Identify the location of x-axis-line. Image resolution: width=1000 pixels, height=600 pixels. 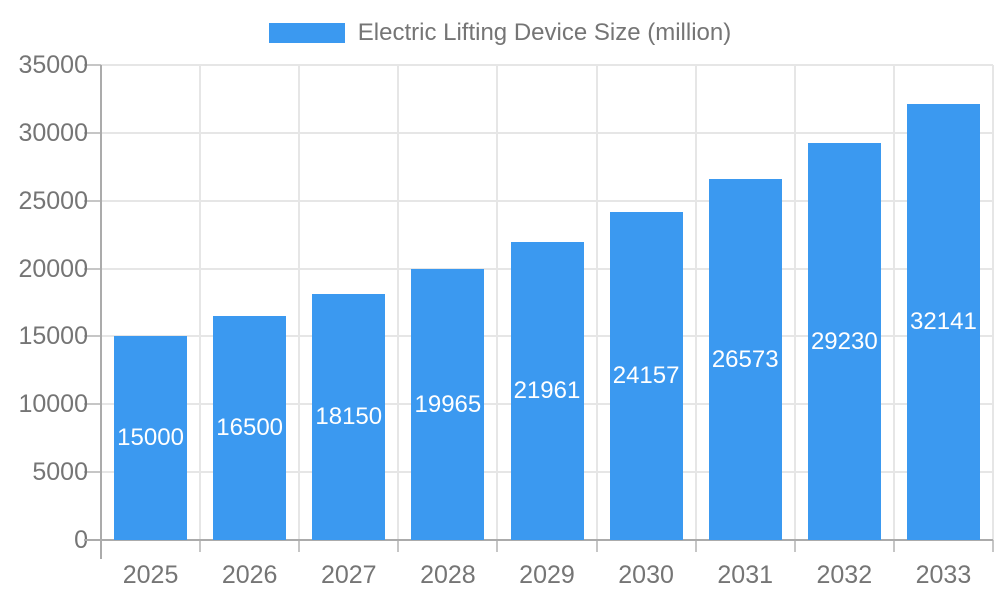
(538, 540).